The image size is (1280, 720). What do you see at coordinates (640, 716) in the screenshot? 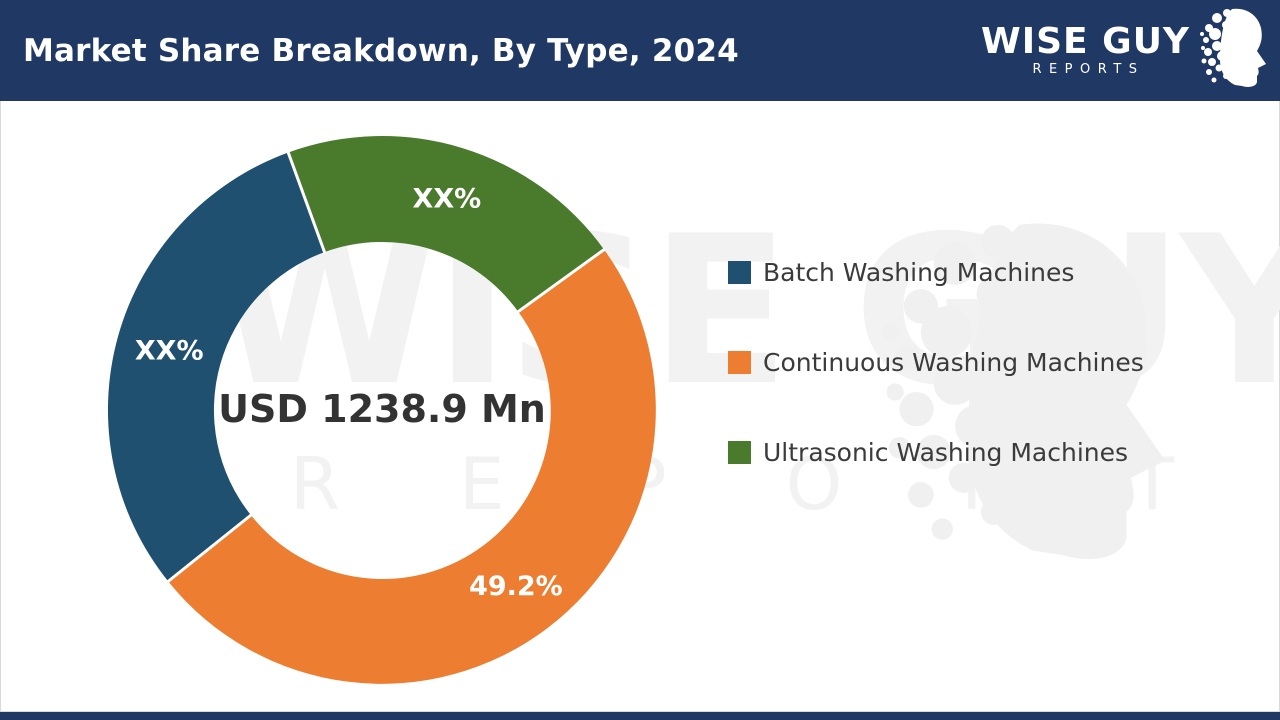
I see `footer-bar` at bounding box center [640, 716].